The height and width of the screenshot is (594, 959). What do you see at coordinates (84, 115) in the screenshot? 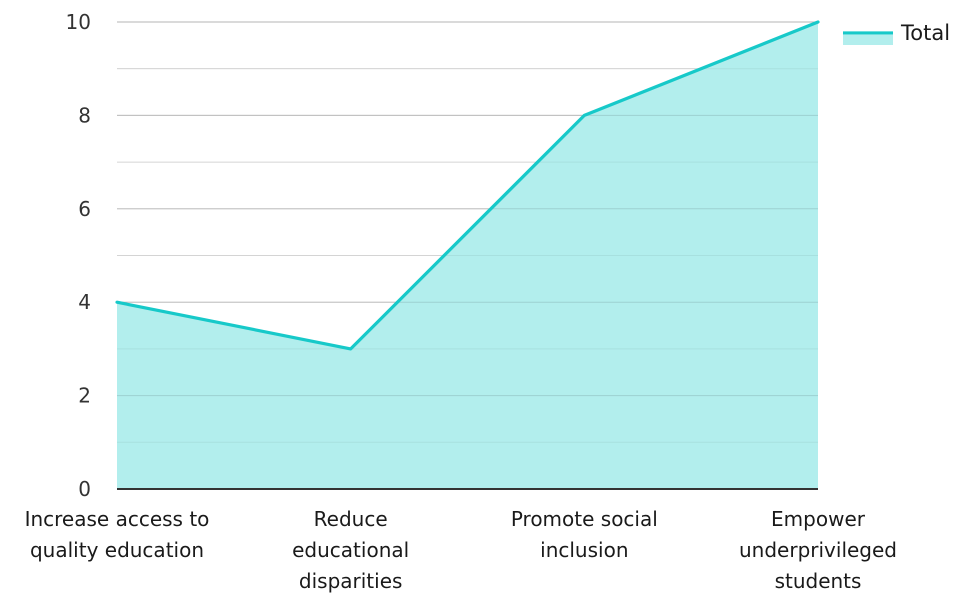
I see `y-tick-label: 8` at bounding box center [84, 115].